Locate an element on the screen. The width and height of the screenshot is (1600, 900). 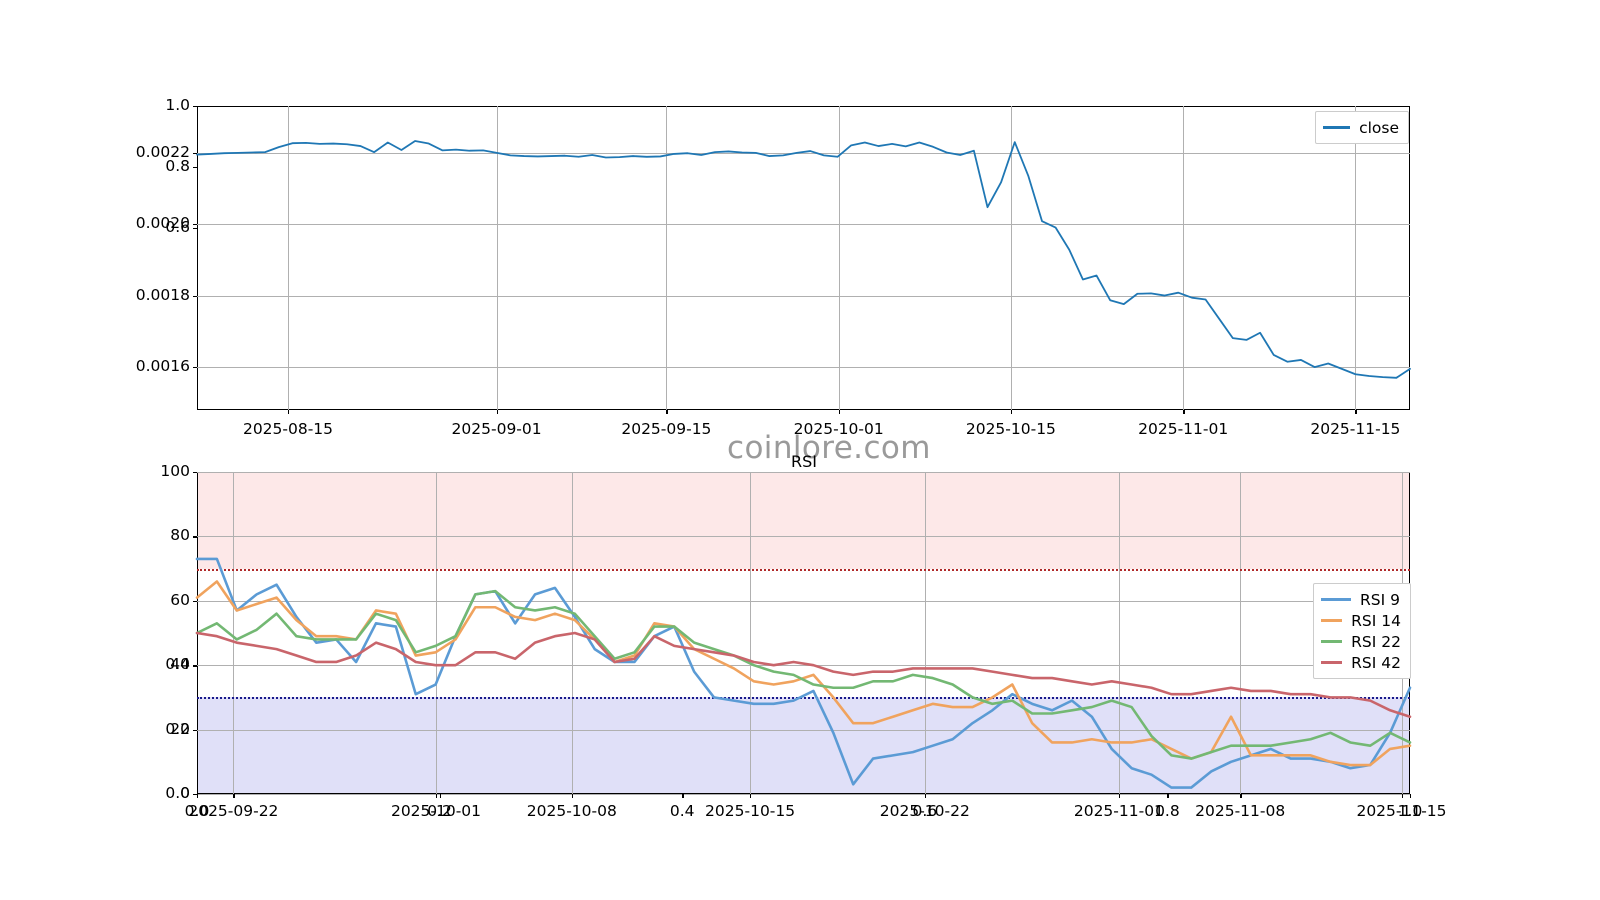
rsi-x-tick-label-secondary: 0.0 is located at coordinates (197, 811).